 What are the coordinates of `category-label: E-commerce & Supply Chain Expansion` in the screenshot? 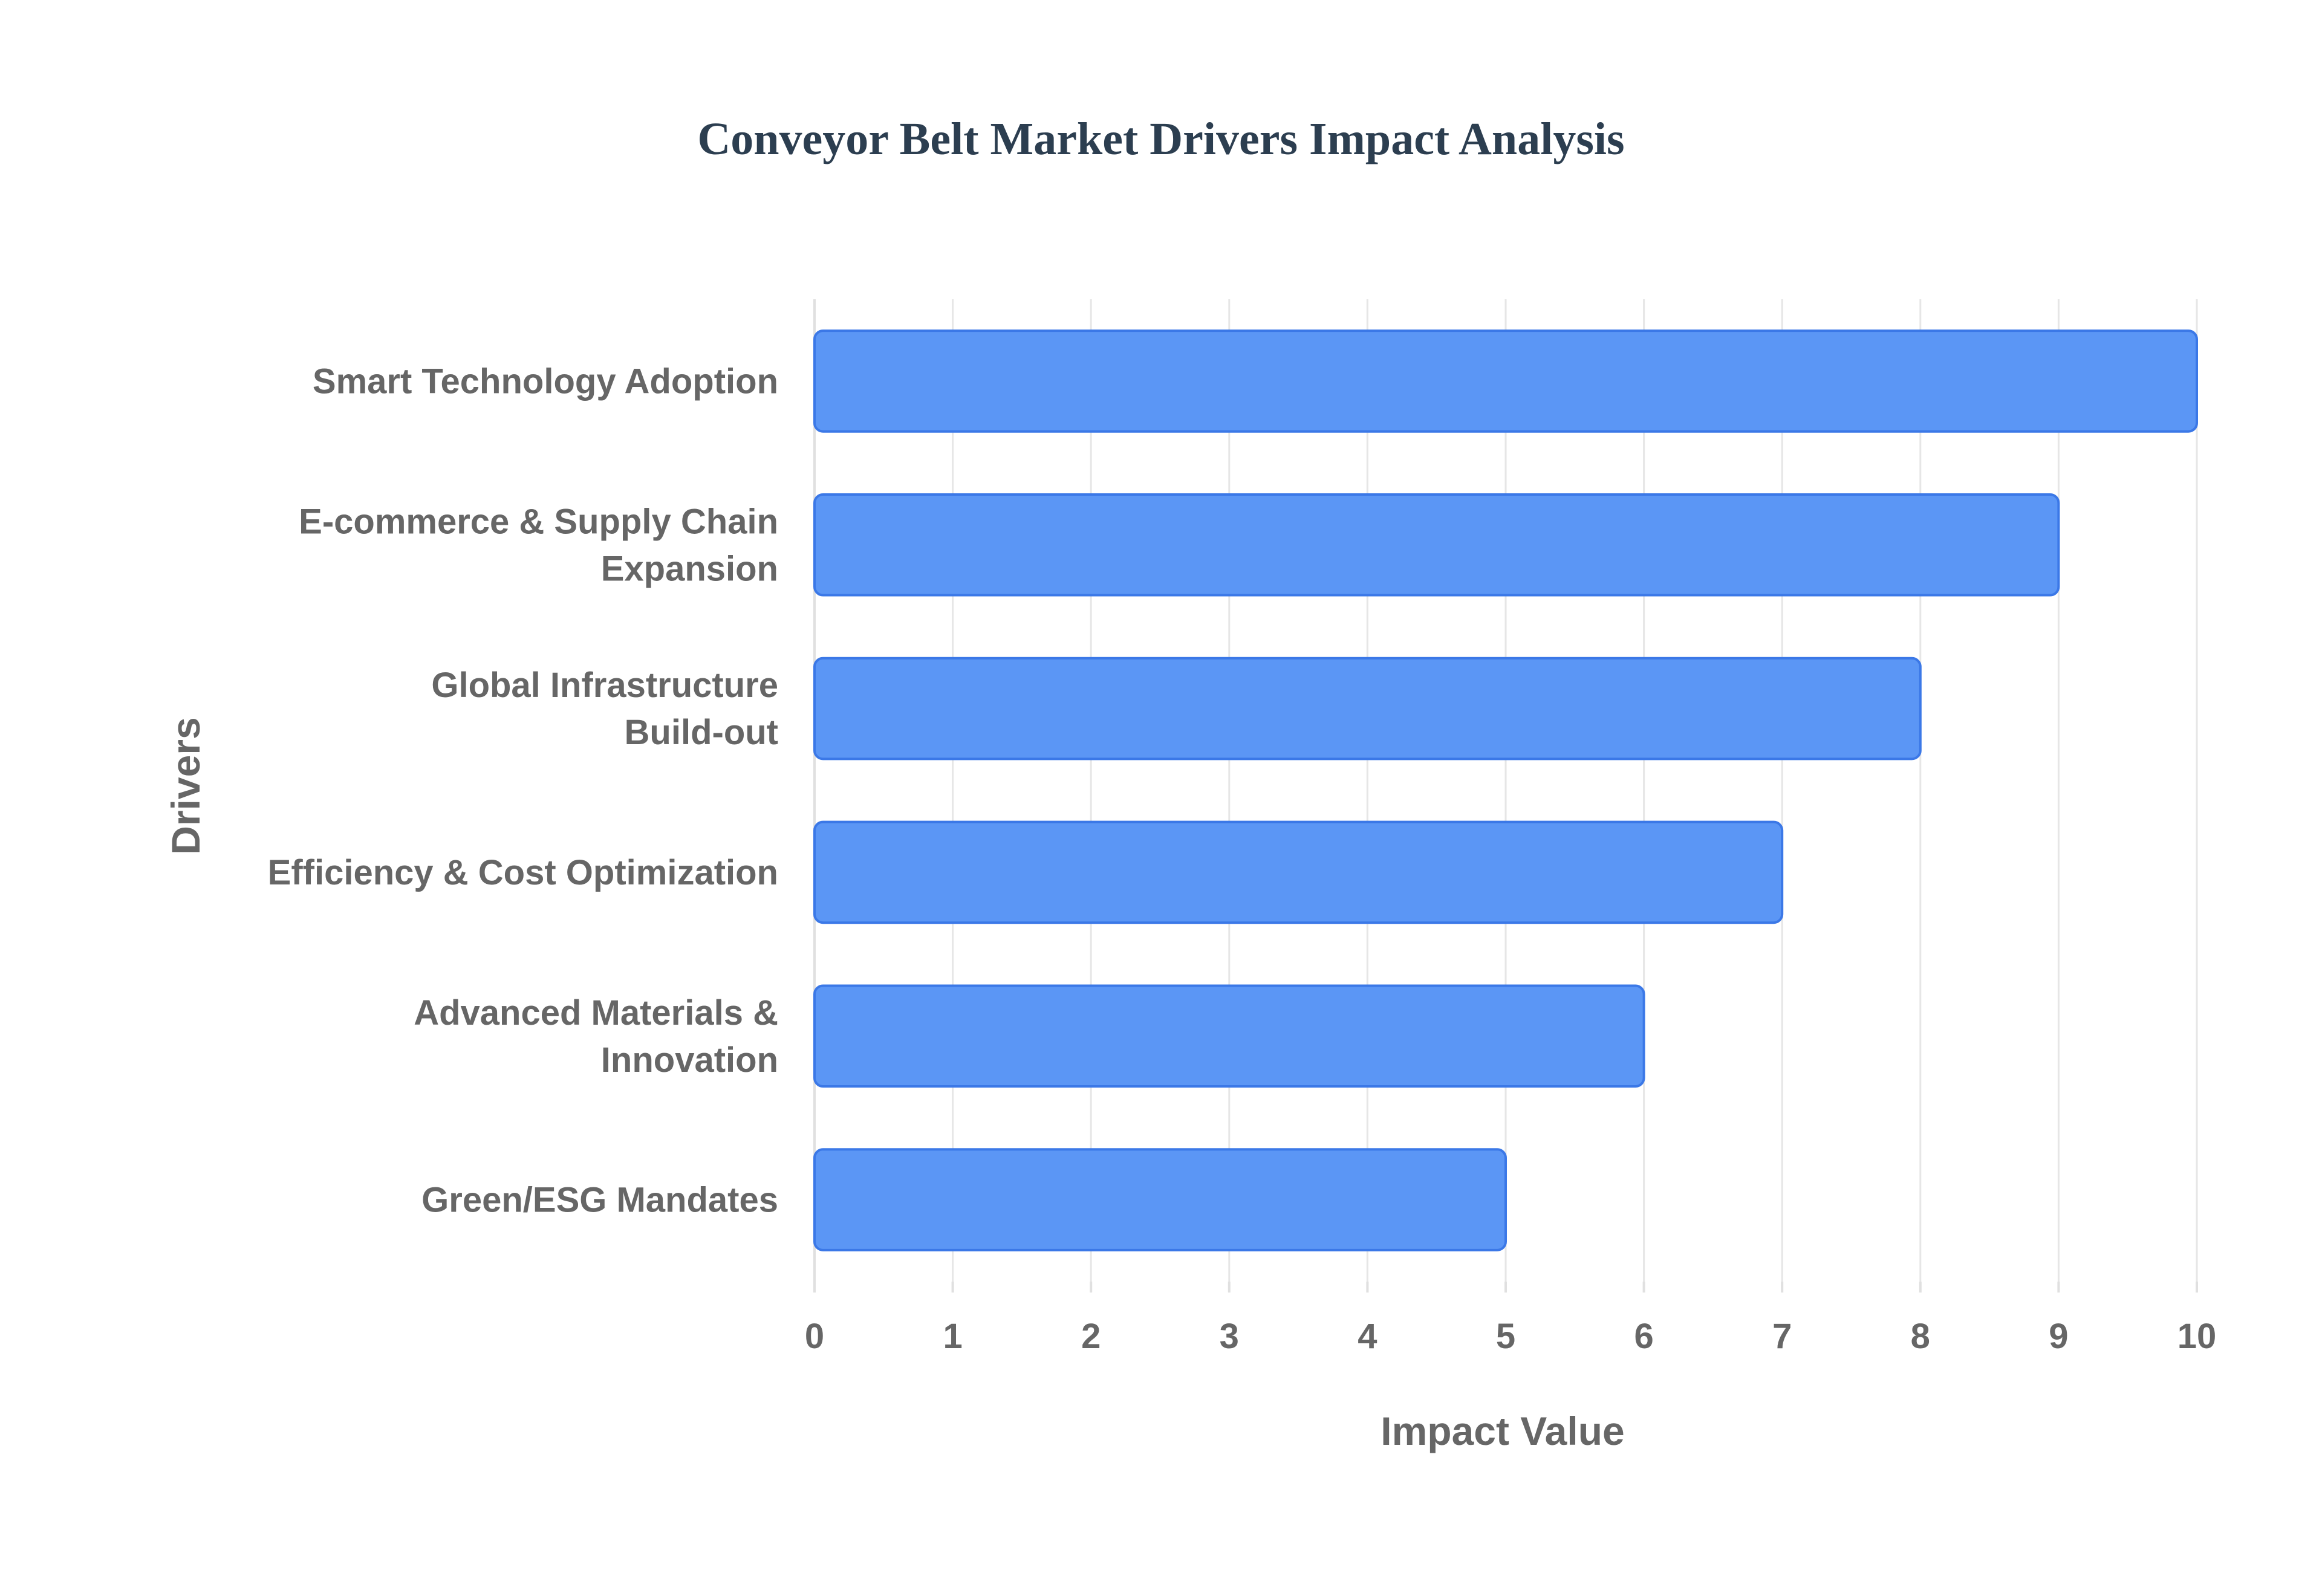 It's located at (538, 545).